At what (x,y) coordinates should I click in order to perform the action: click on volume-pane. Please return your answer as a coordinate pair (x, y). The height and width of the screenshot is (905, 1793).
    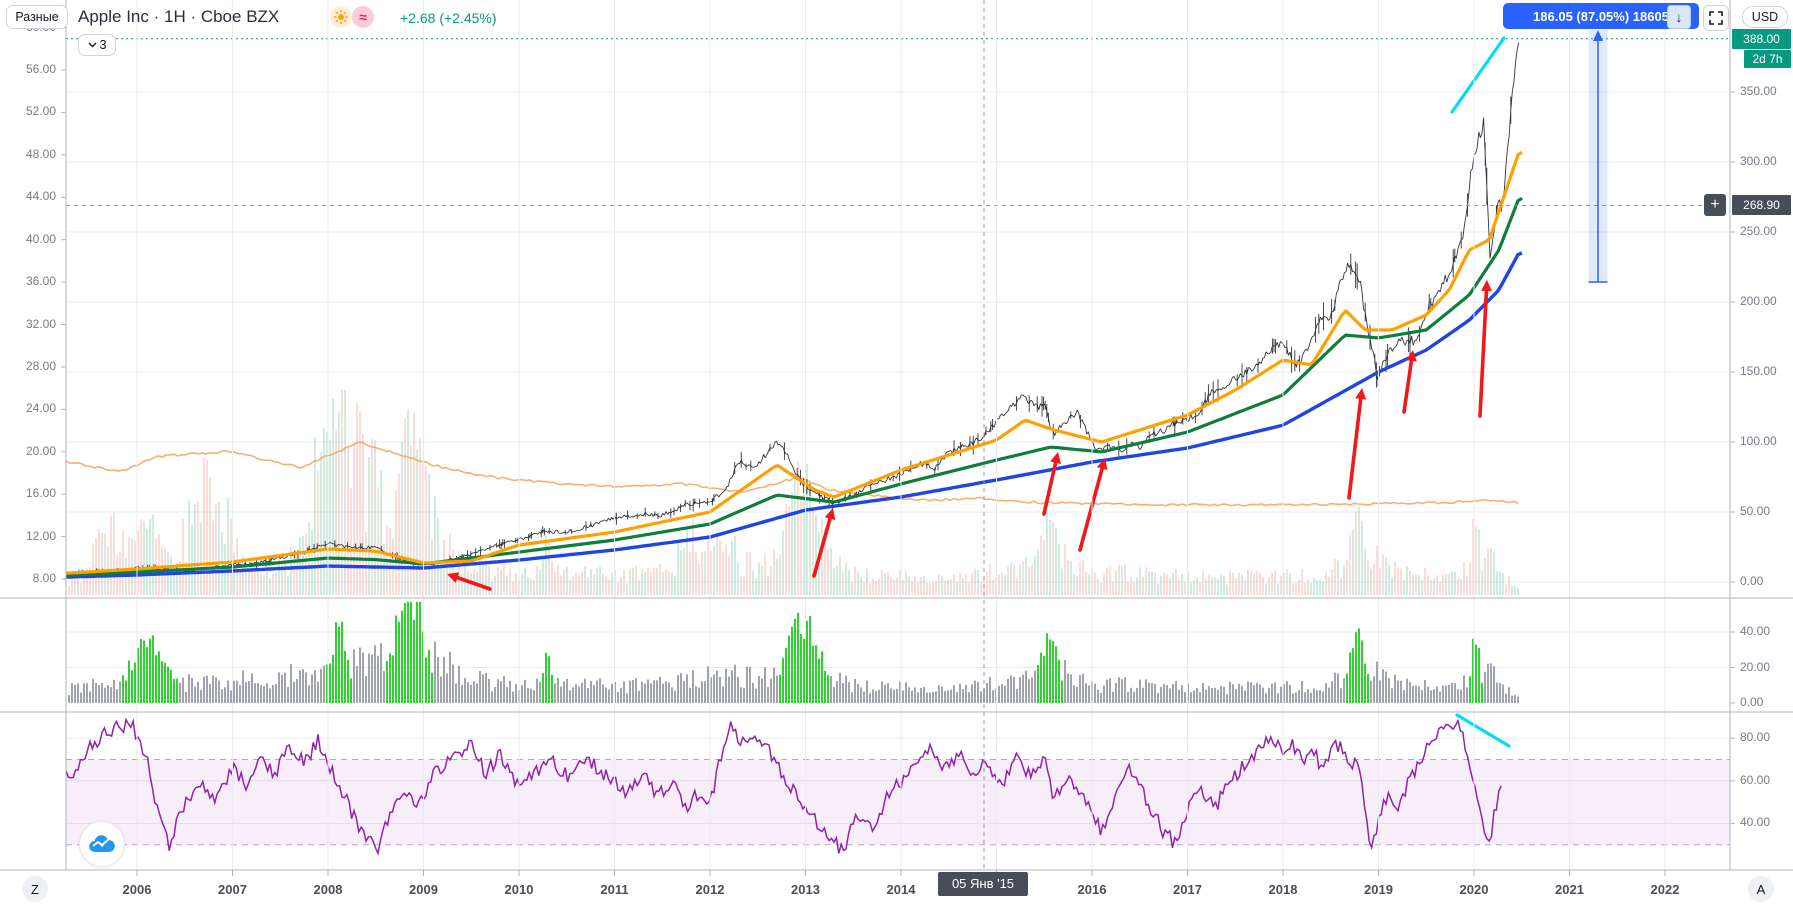
    Looking at the image, I should click on (898, 652).